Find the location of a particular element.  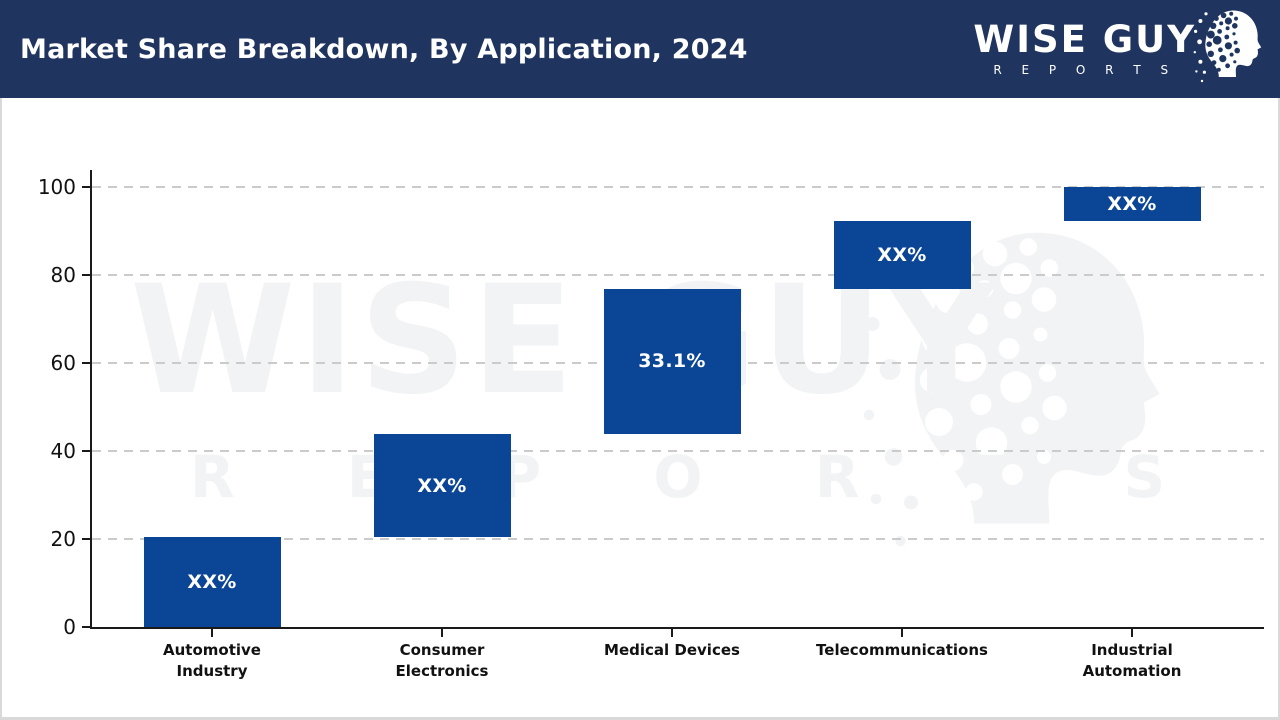

x-tick-label: Automotive Industry is located at coordinates (212, 660).